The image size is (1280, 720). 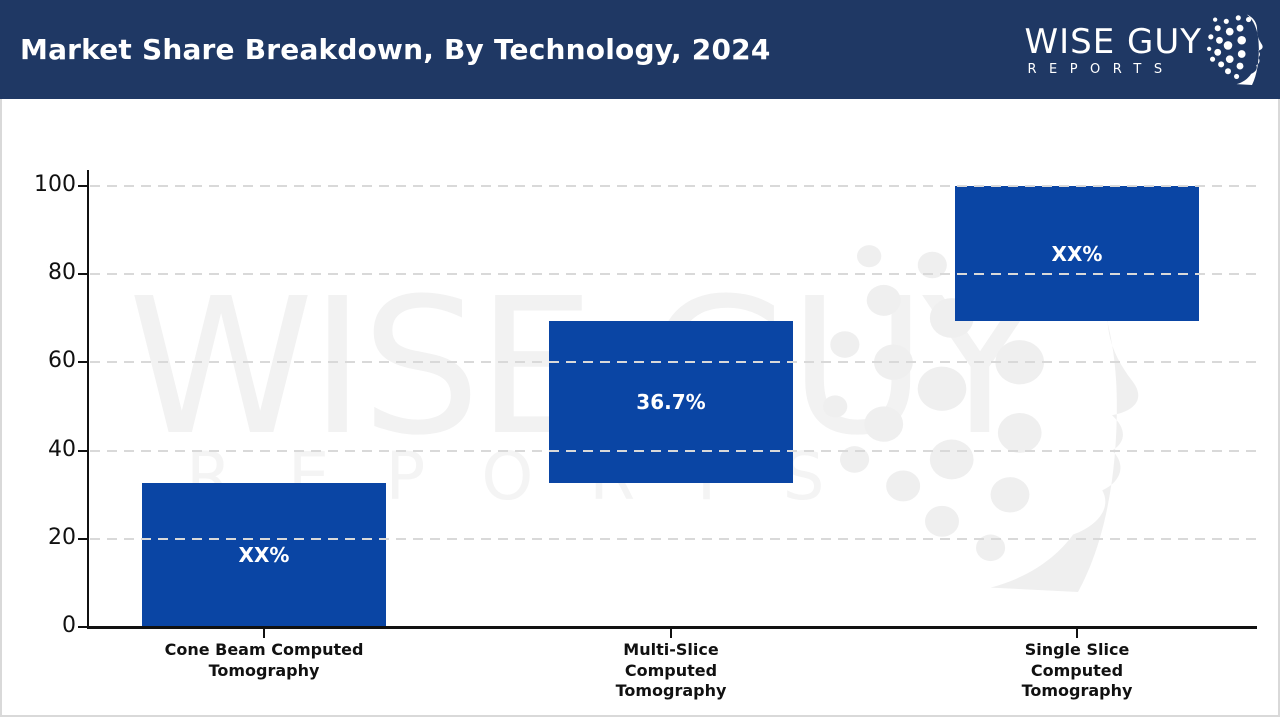 I want to click on logo-wordmark: WISE GUY, so click(x=1113, y=42).